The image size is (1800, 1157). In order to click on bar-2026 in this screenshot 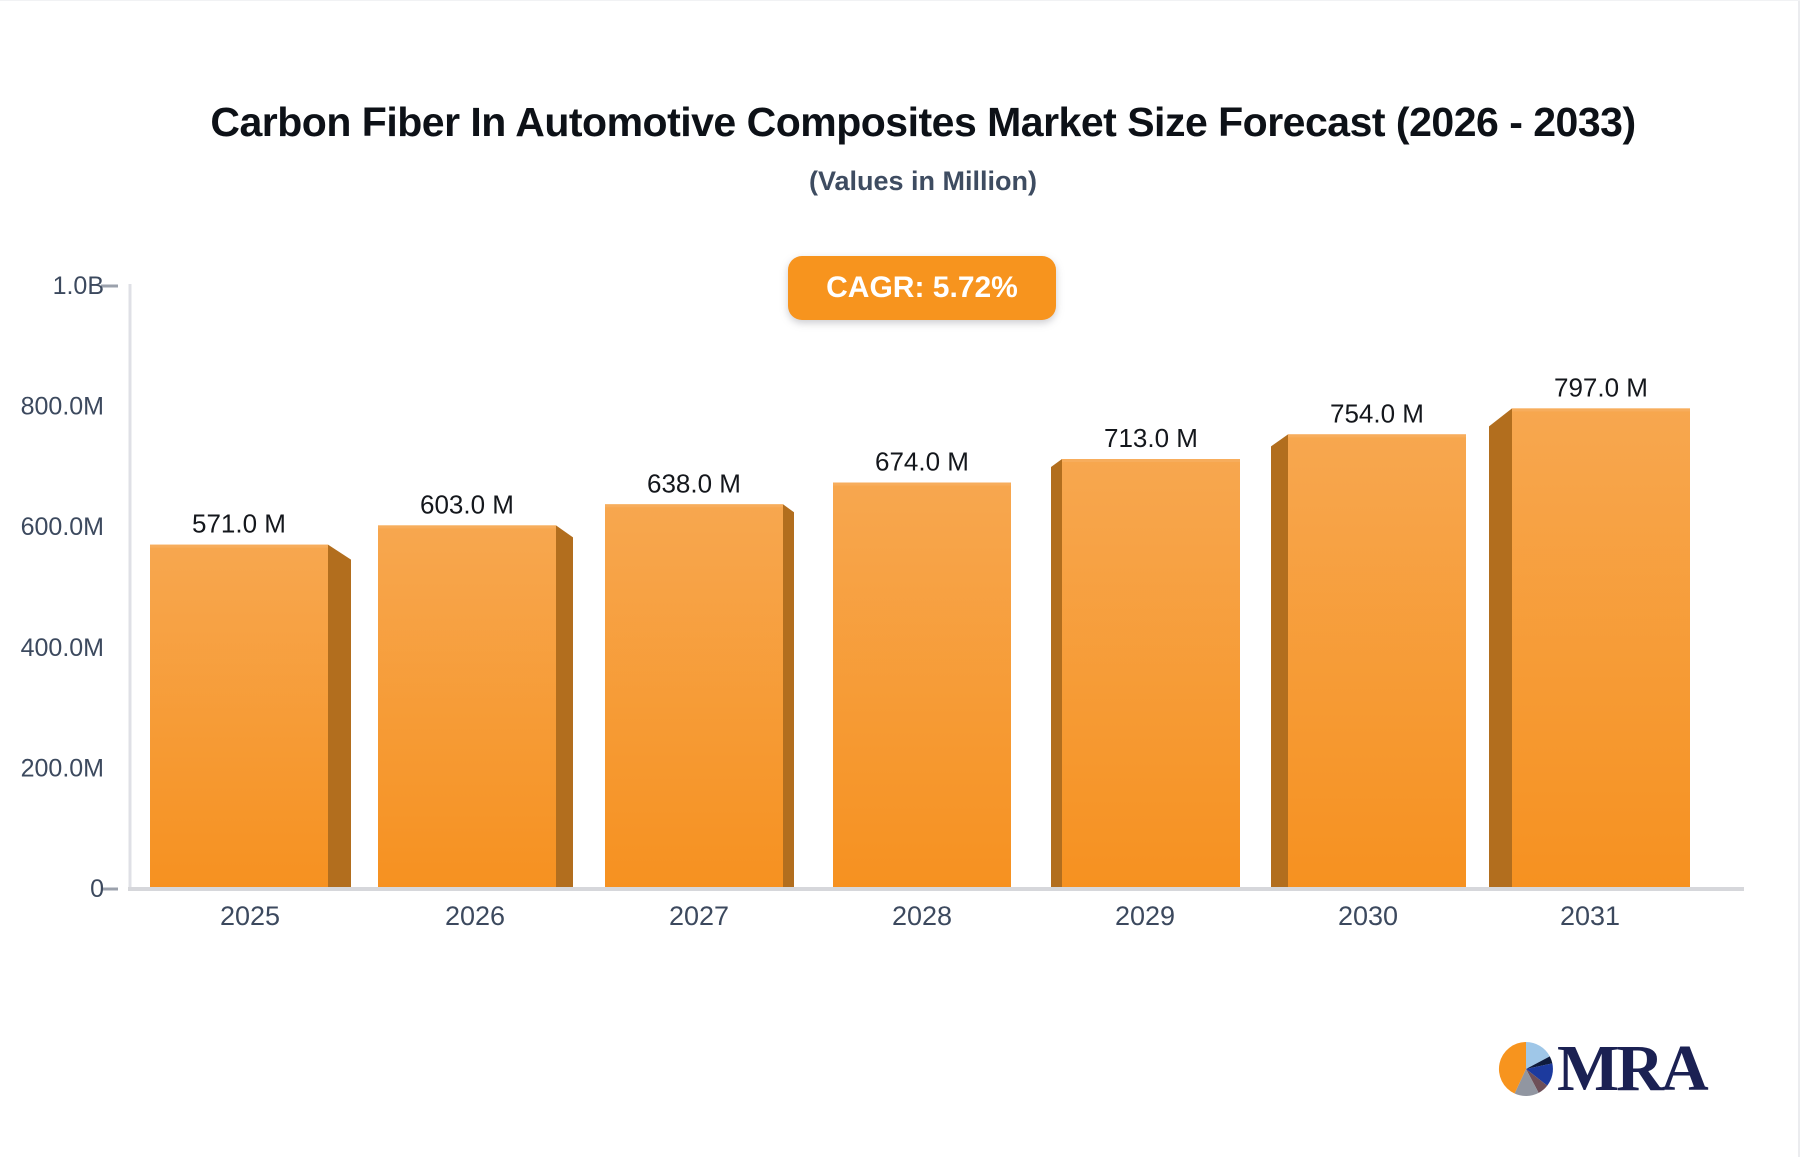, I will do `click(475, 707)`.